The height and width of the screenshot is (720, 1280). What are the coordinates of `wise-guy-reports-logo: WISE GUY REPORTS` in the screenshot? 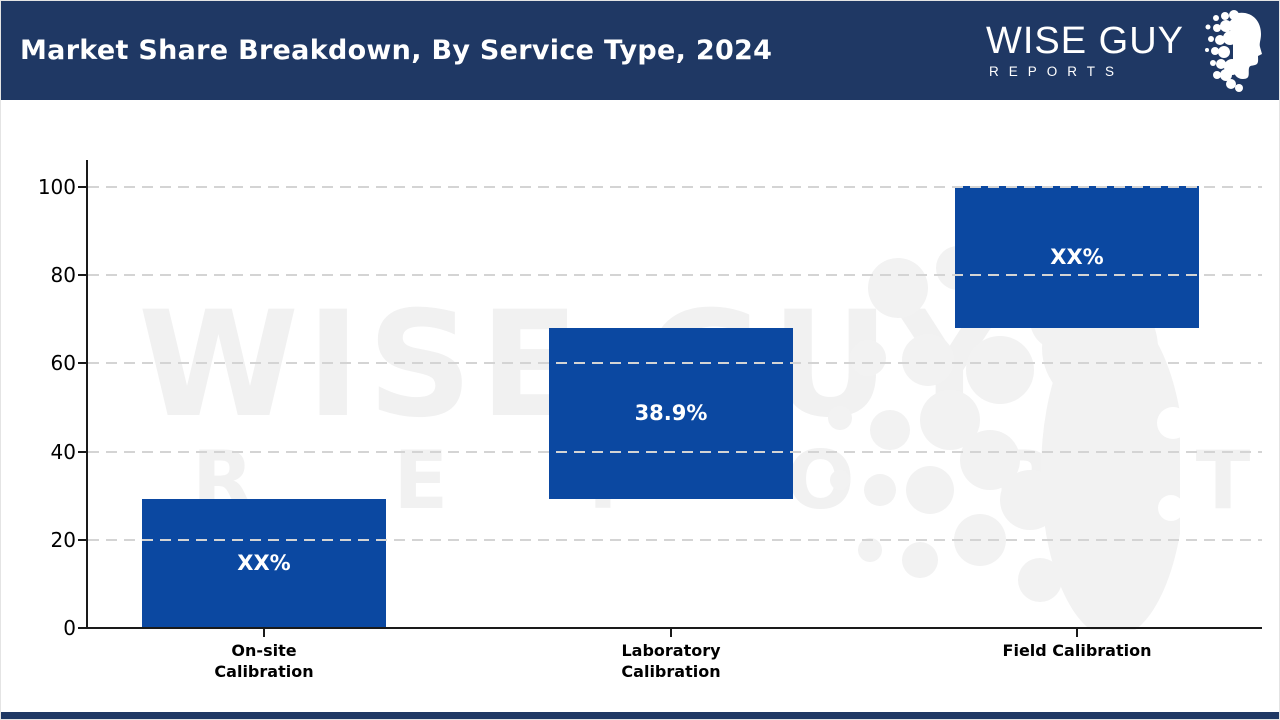 It's located at (1124, 50).